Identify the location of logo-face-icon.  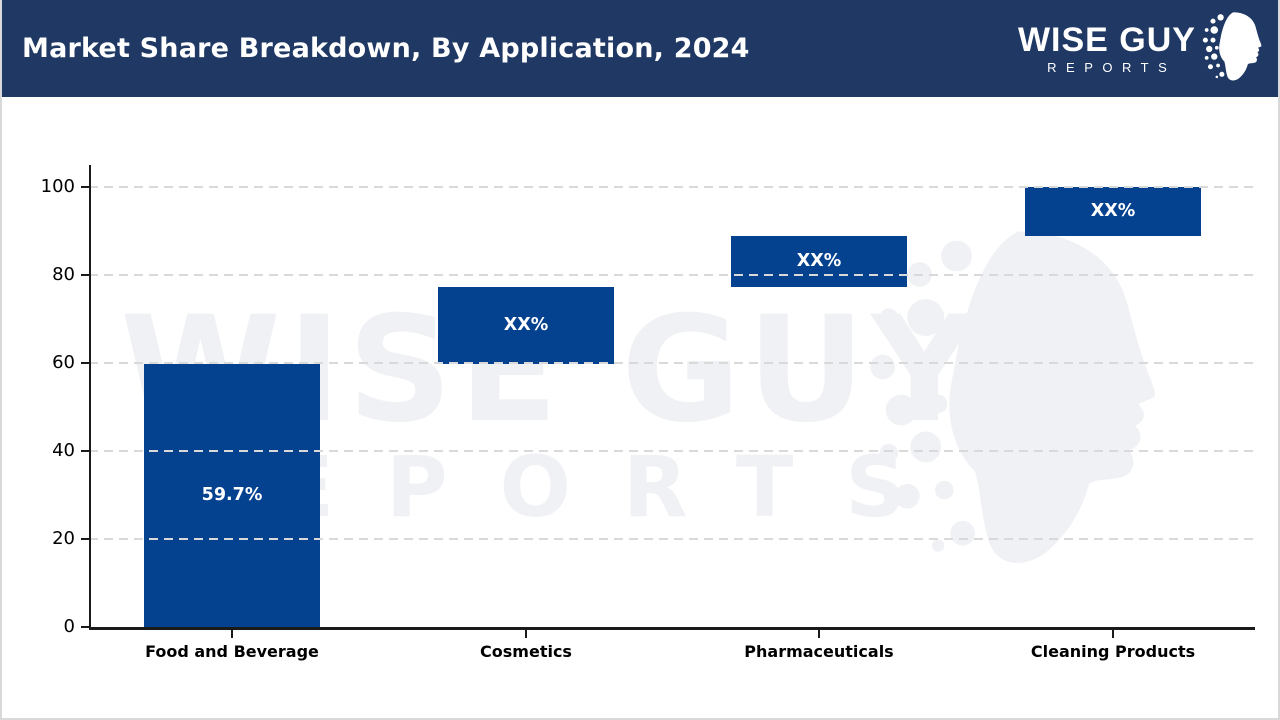
(1232, 49).